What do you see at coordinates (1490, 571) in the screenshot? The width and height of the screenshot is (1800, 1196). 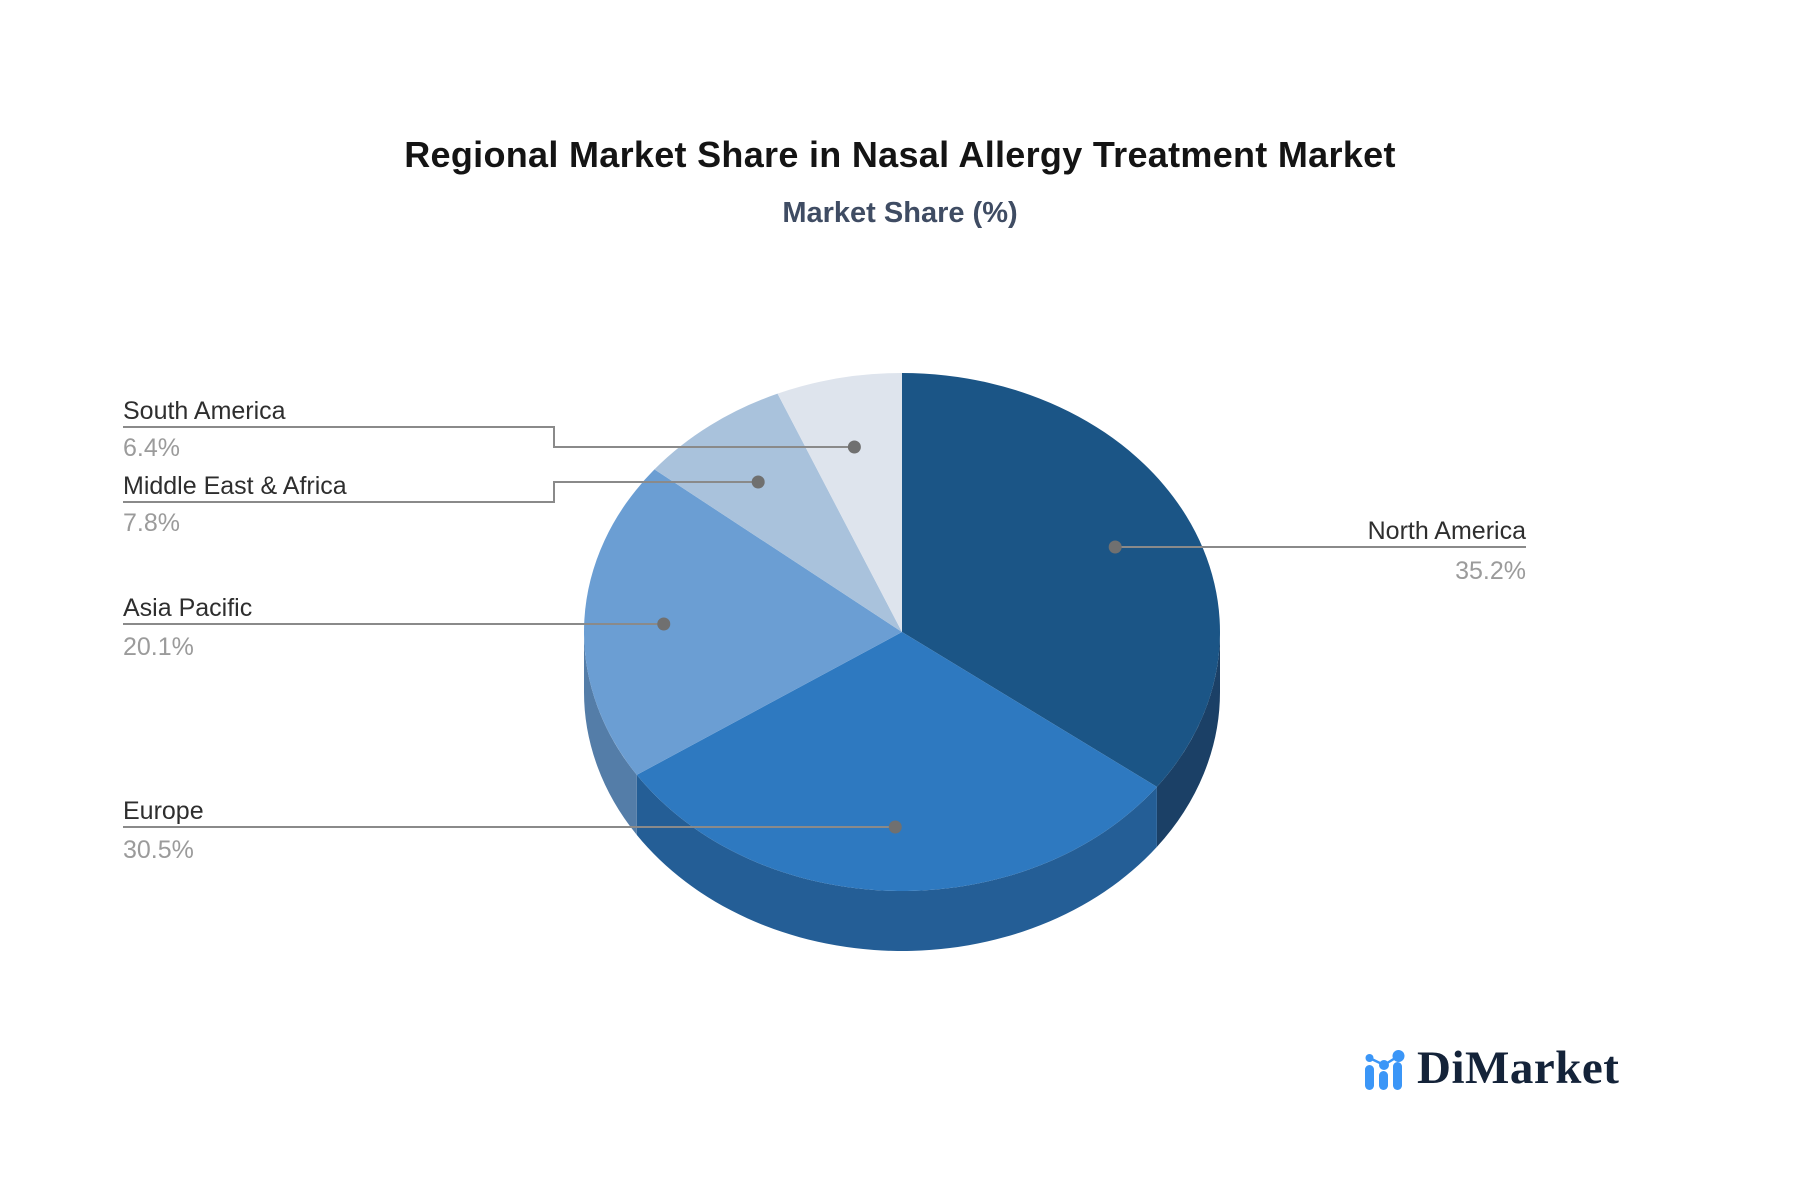 I see `slice-label-value: 35.2%` at bounding box center [1490, 571].